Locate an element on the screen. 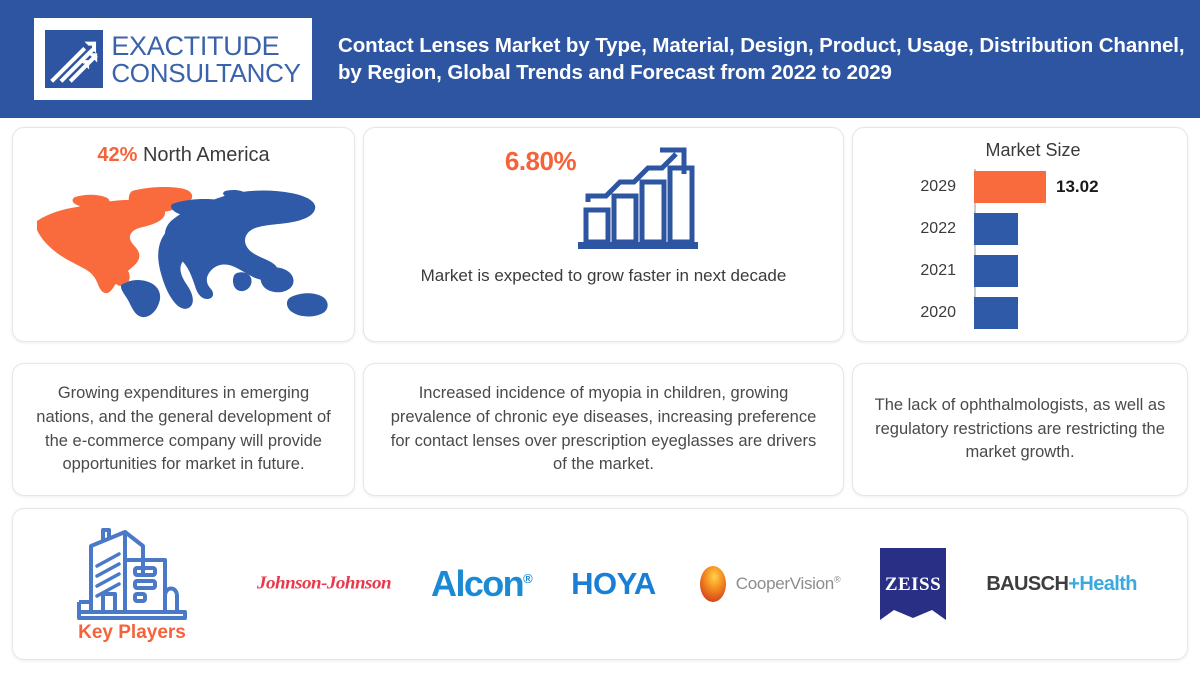 The image size is (1200, 675). logo-line-2: CONSULTANCY is located at coordinates (206, 72).